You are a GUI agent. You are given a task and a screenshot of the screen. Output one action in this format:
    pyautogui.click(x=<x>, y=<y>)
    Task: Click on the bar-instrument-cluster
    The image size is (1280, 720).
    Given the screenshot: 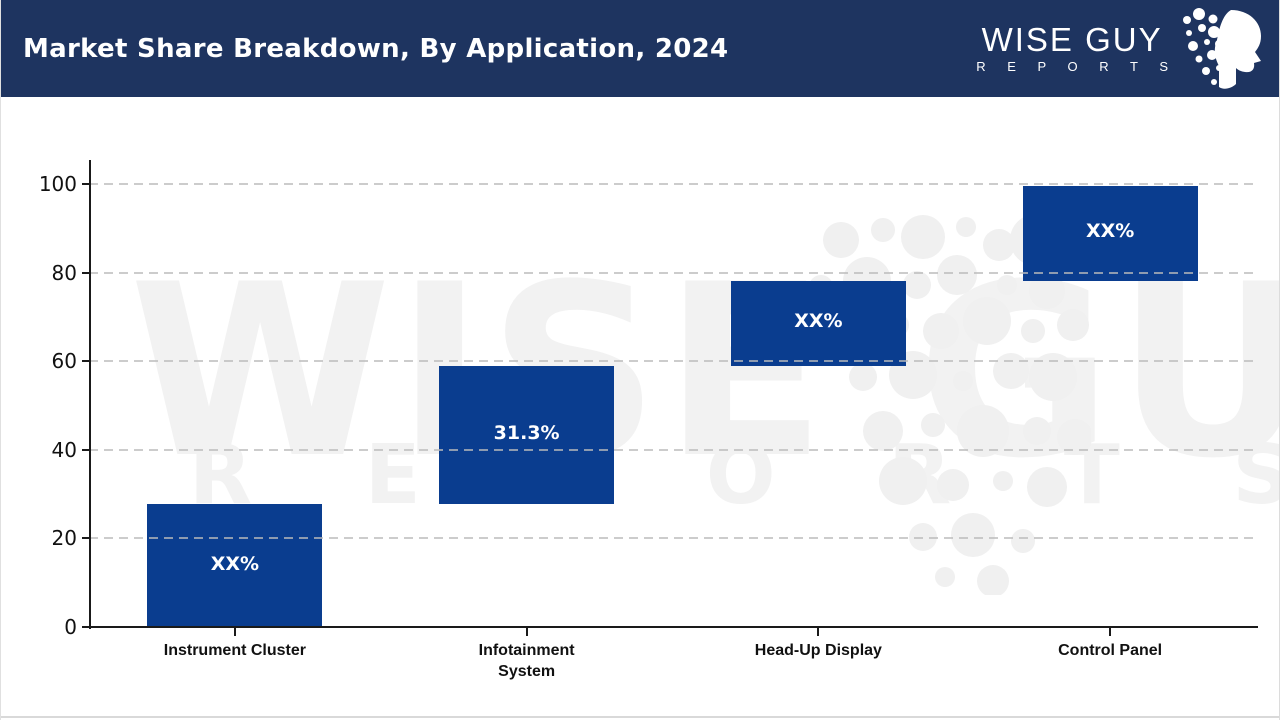 What is the action you would take?
    pyautogui.click(x=235, y=565)
    